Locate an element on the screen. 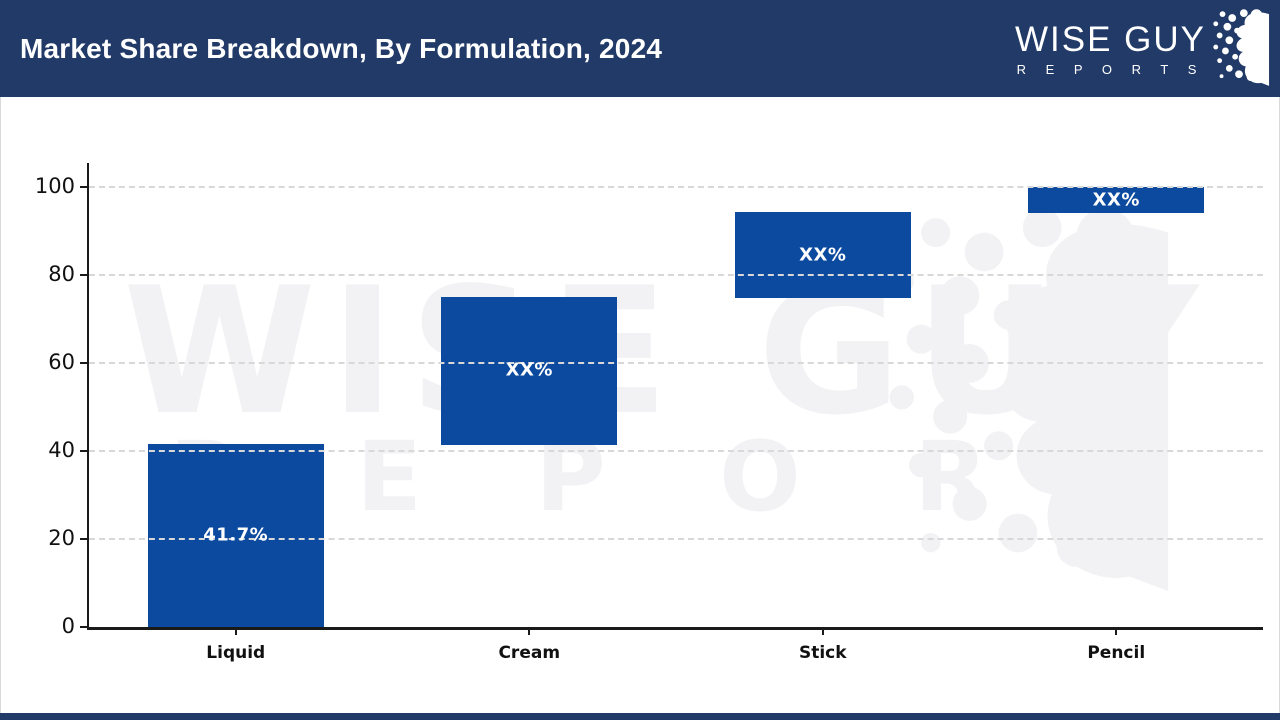 The width and height of the screenshot is (1280, 720). y-axis-line is located at coordinates (88, 396).